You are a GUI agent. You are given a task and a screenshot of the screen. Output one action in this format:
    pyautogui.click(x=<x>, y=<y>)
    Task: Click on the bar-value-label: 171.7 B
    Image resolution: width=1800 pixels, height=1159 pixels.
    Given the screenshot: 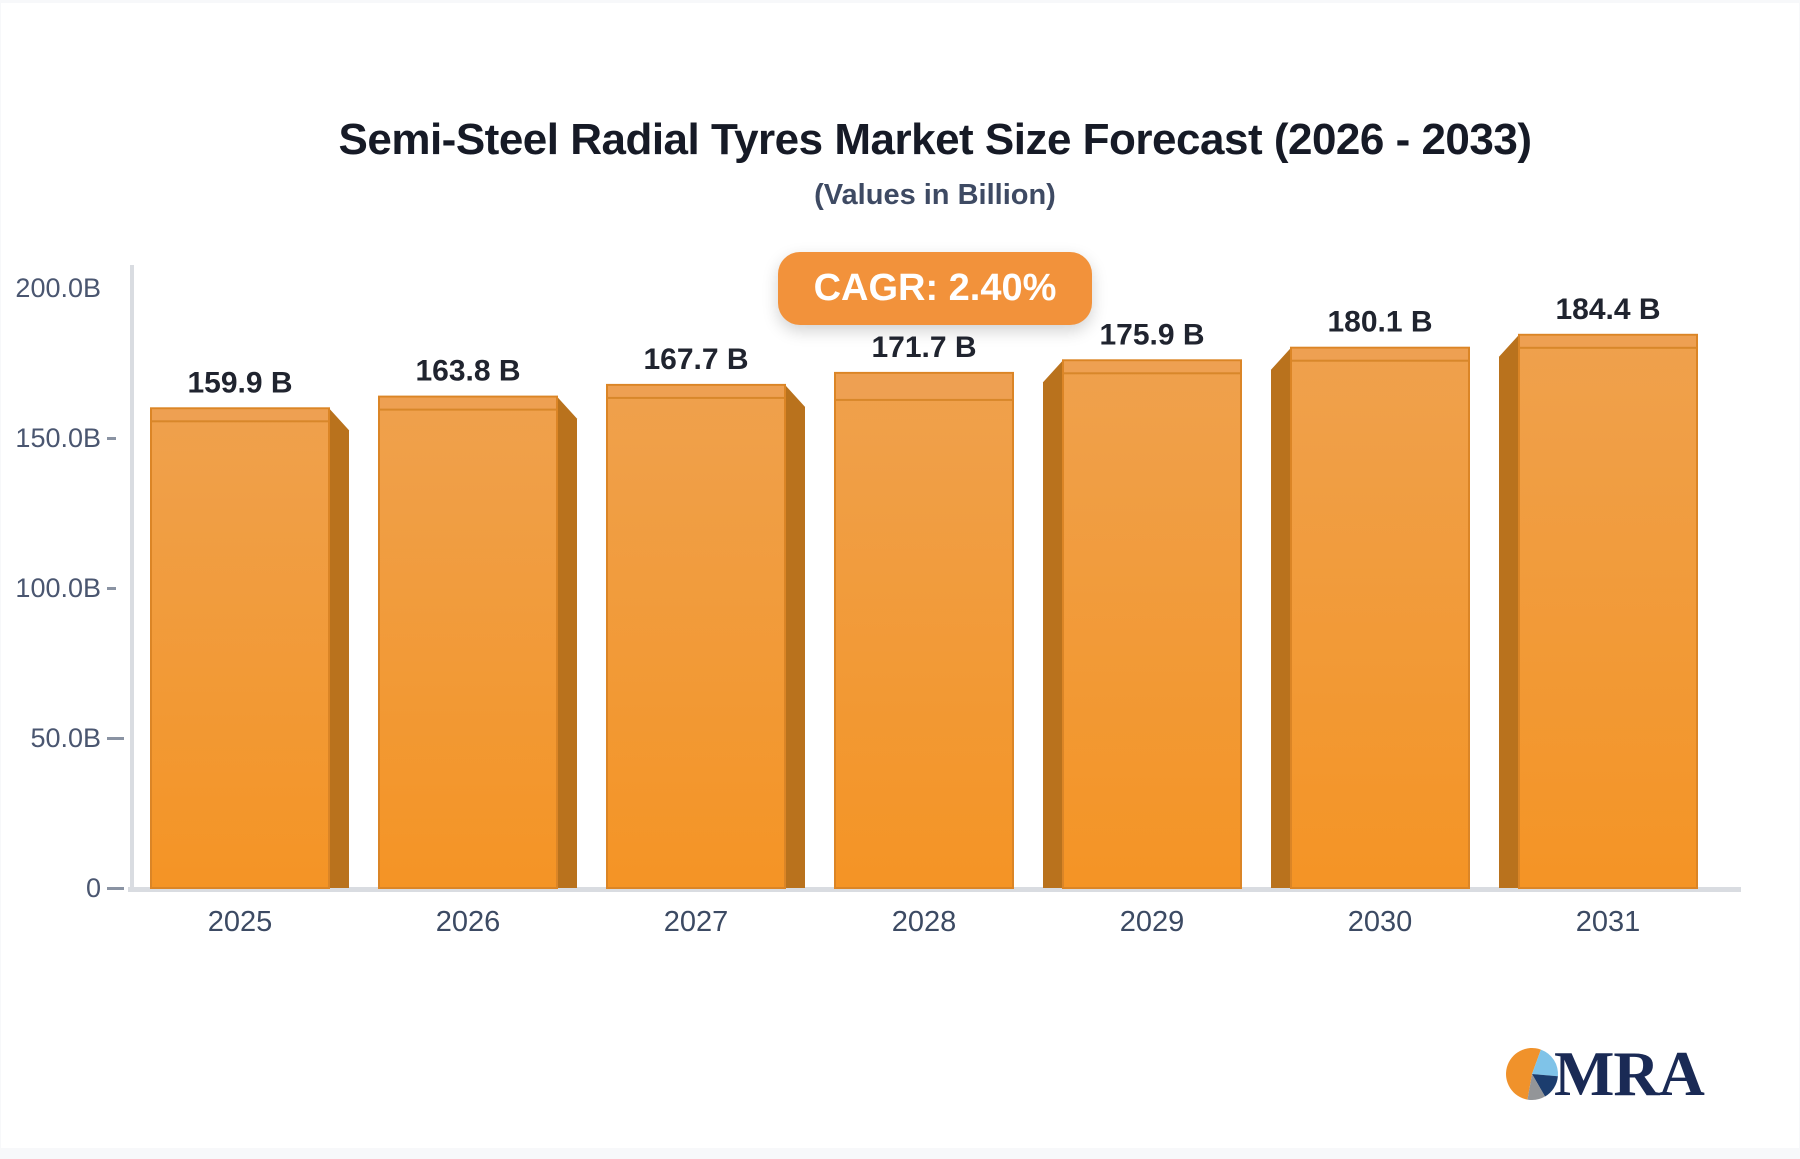 What is the action you would take?
    pyautogui.click(x=923, y=347)
    